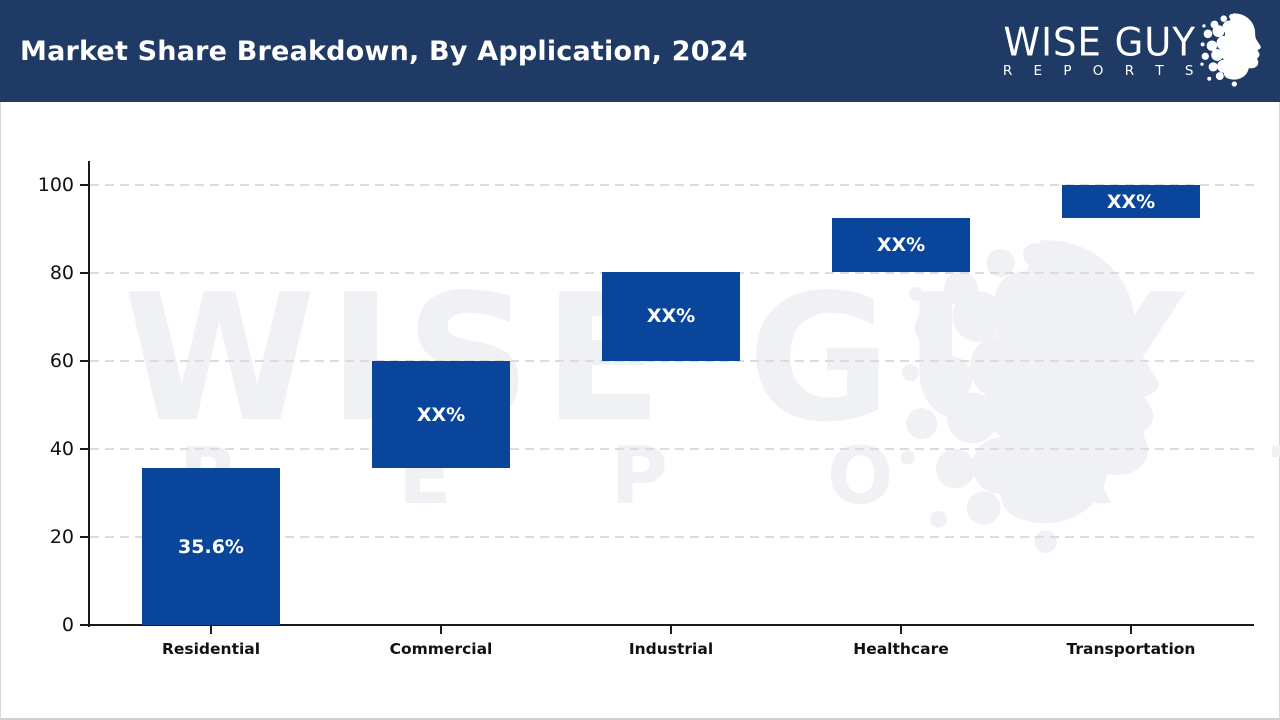  Describe the element at coordinates (901, 630) in the screenshot. I see `x-axis-tick-healthcare` at that location.